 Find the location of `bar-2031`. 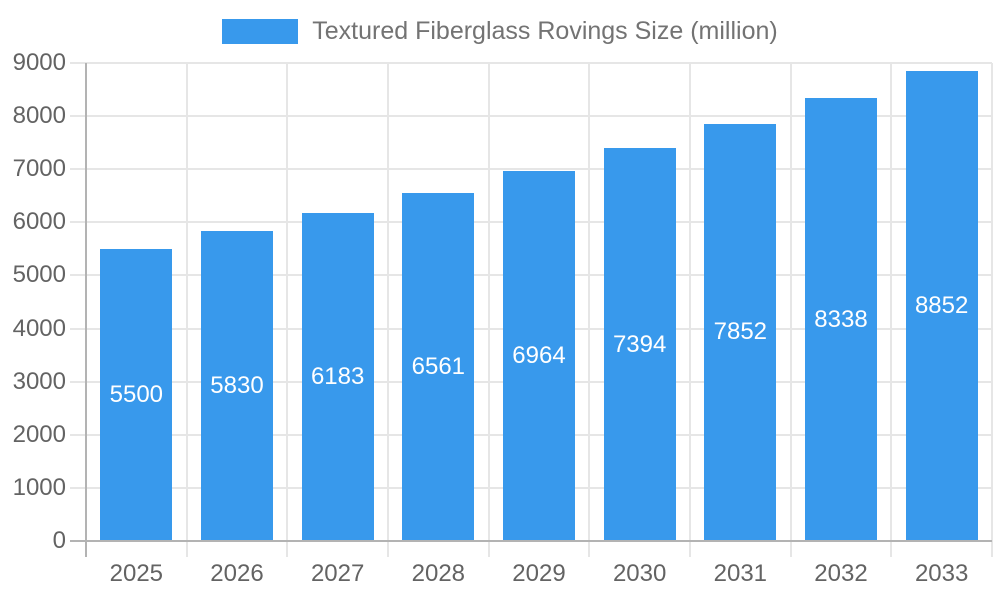

bar-2031 is located at coordinates (740, 332).